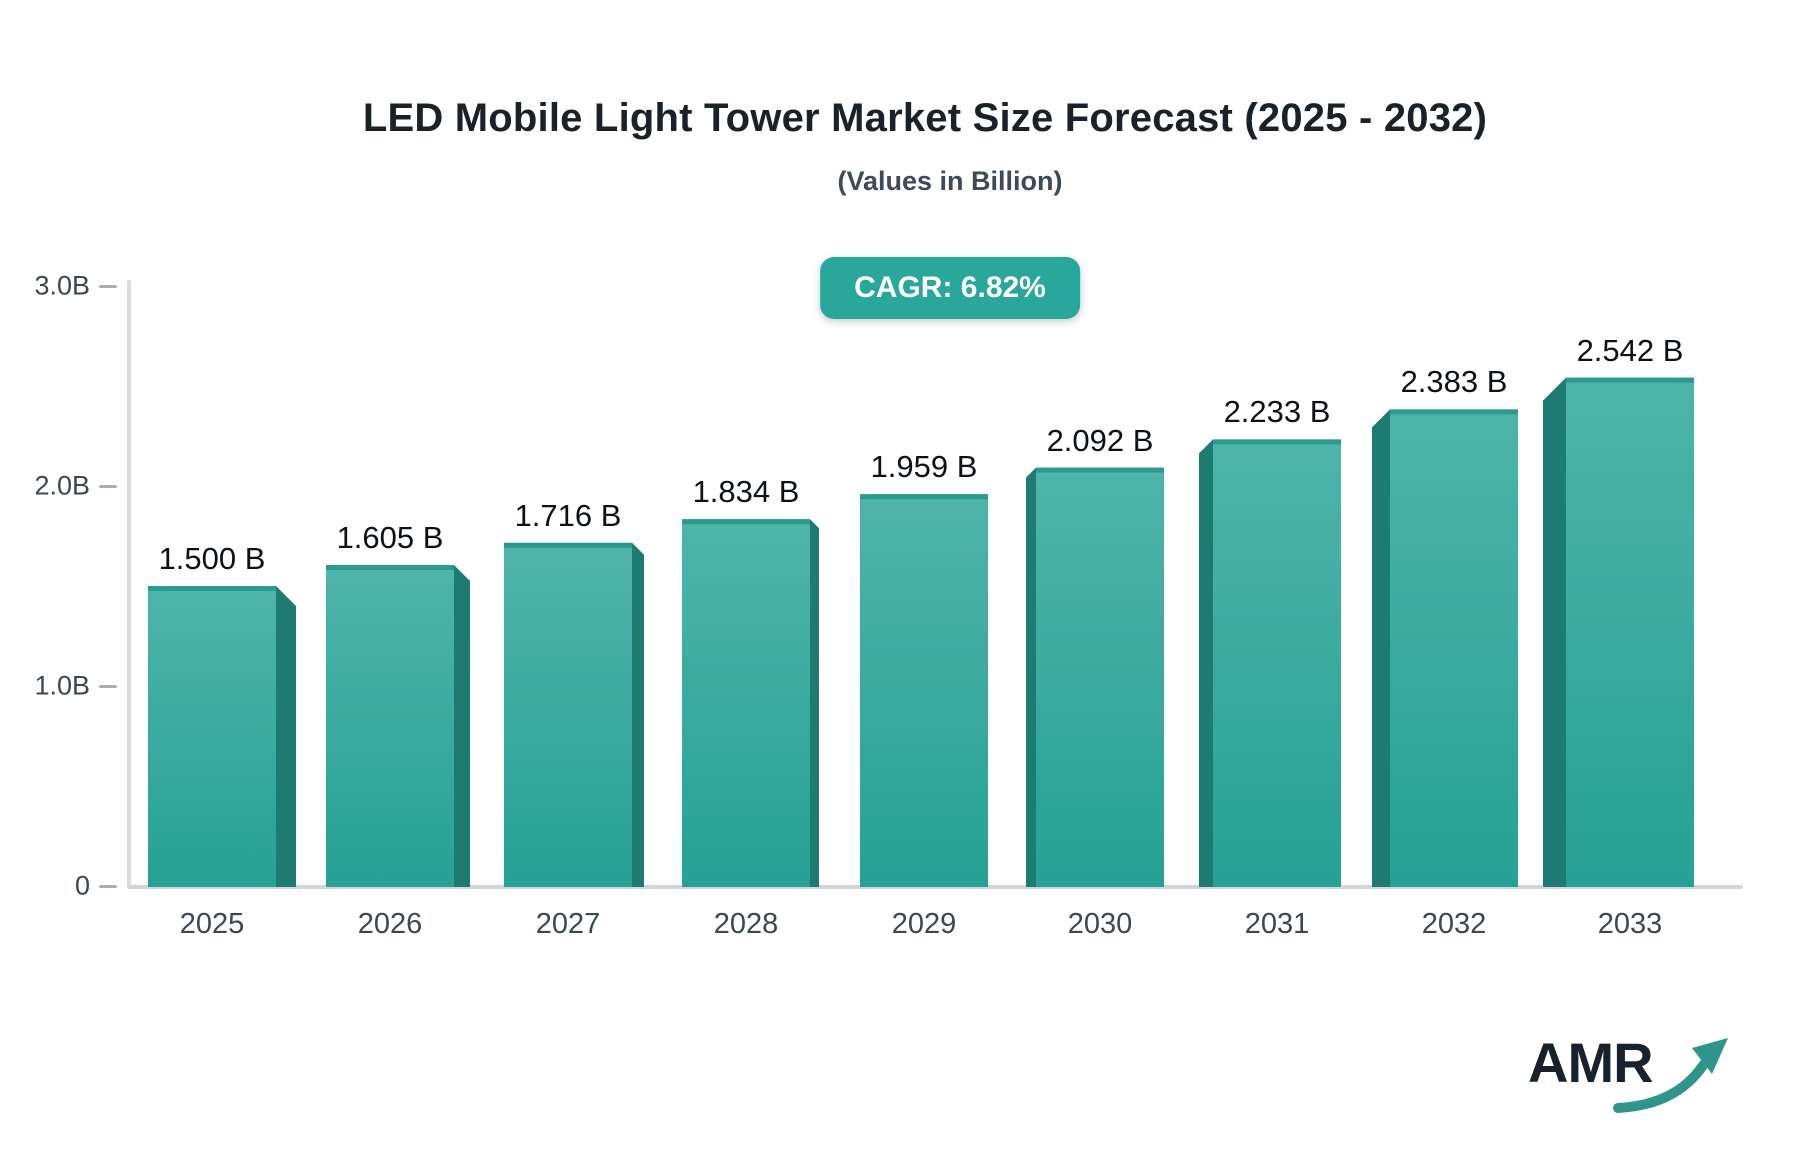 The height and width of the screenshot is (1156, 1800). I want to click on bar-value-label: 2.233 B, so click(1277, 412).